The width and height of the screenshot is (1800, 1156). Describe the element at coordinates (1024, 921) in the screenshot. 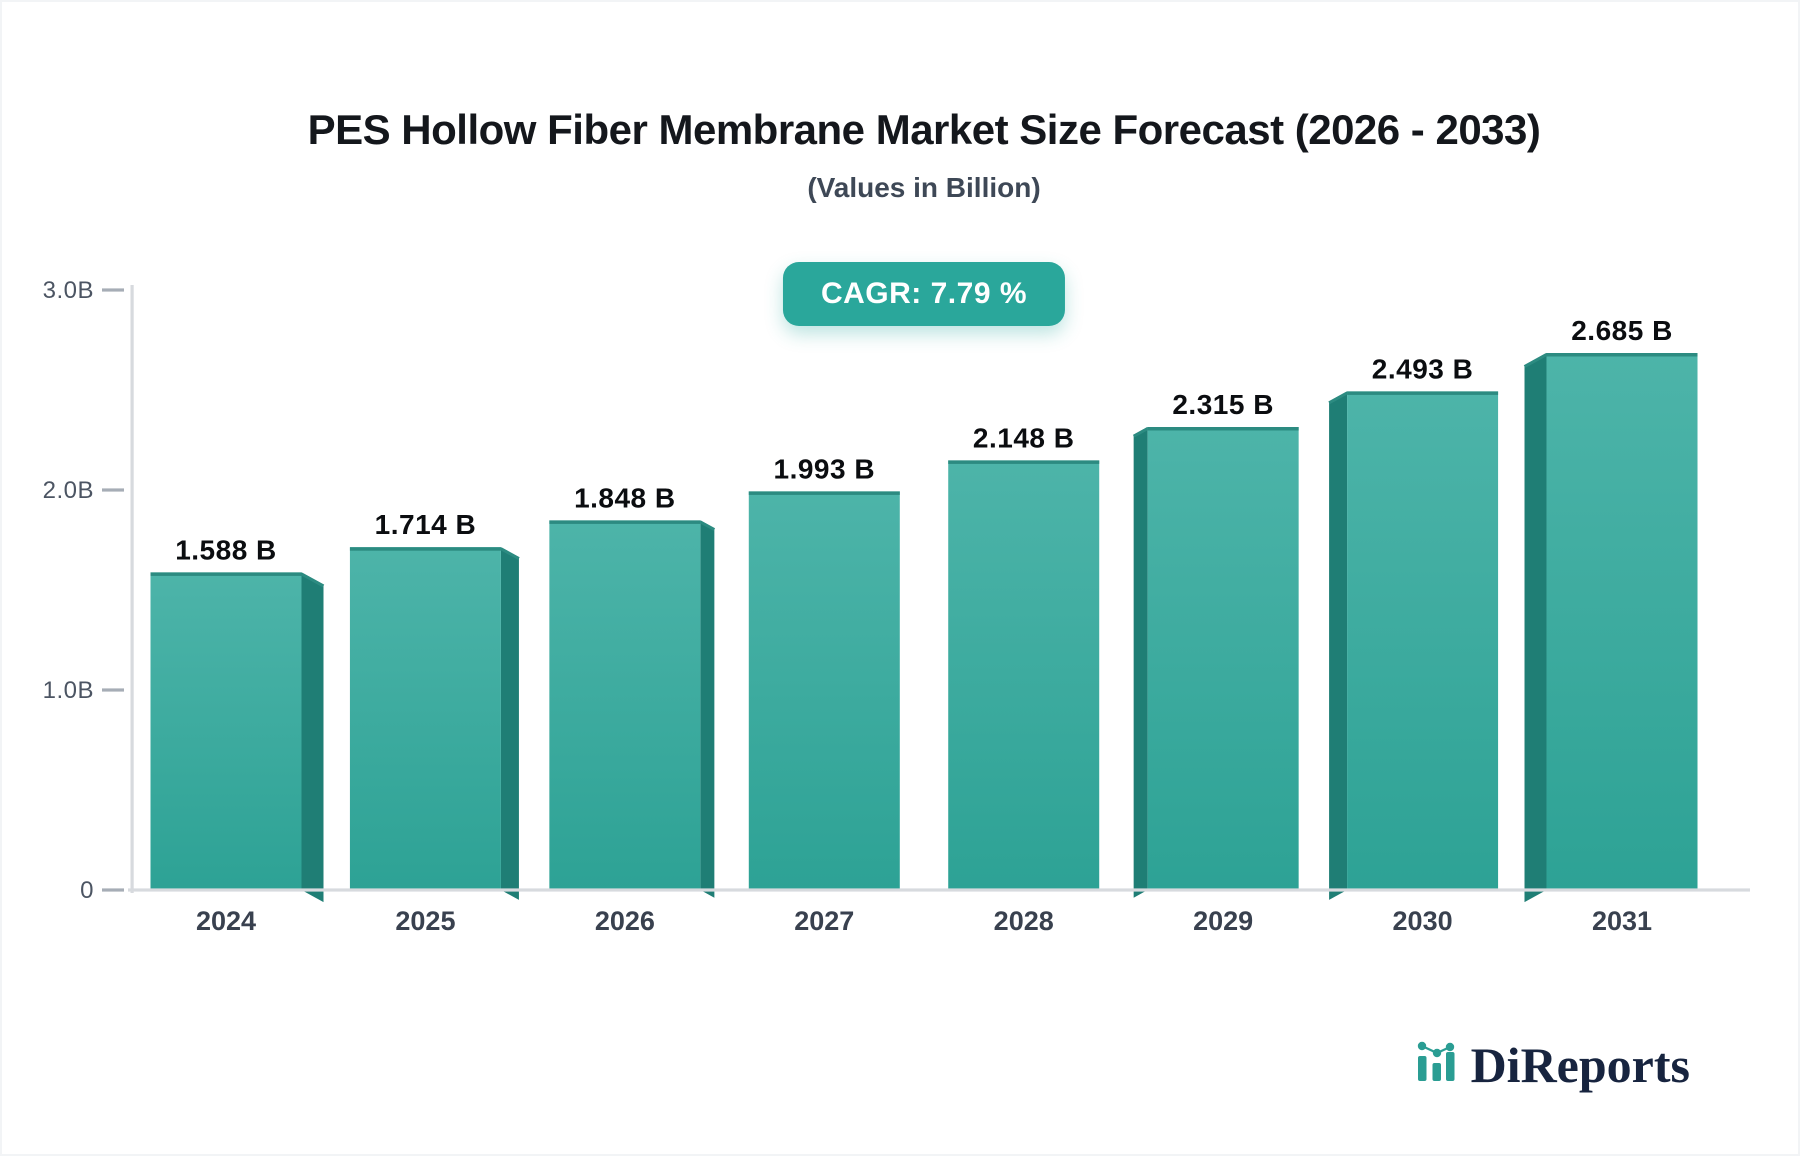

I see `x-axis-label: 2028` at that location.